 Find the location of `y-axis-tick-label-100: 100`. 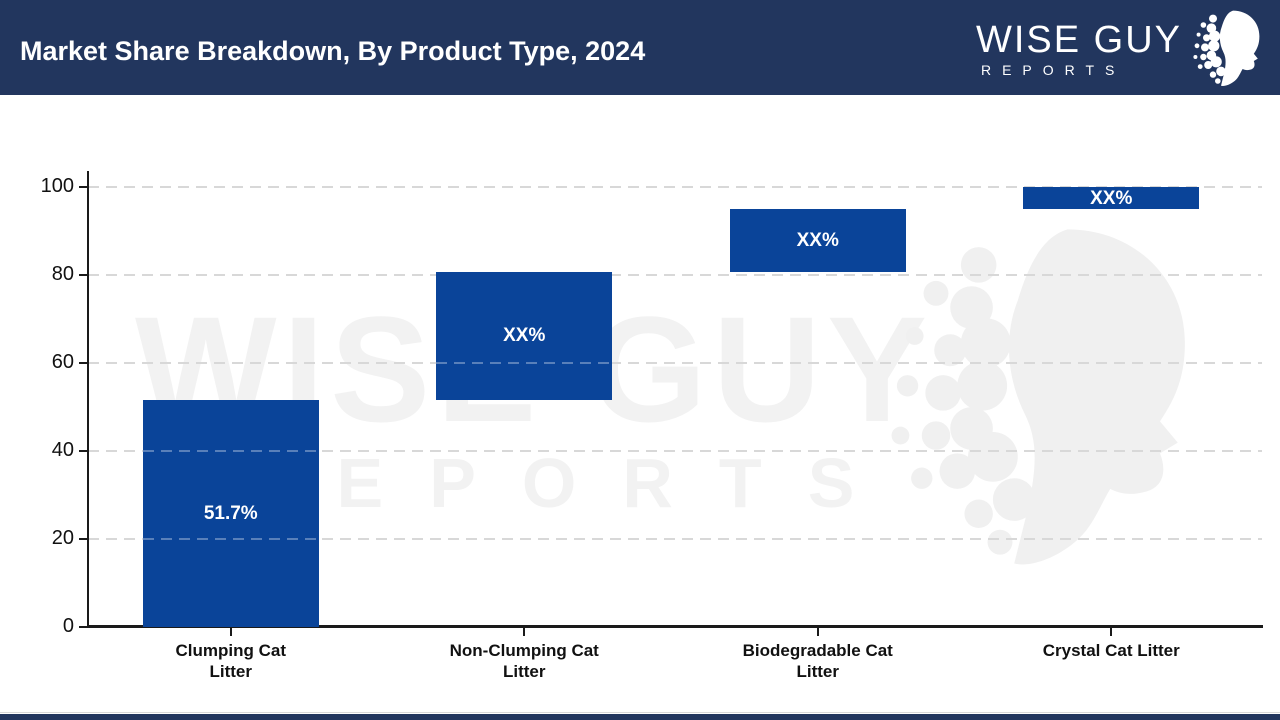

y-axis-tick-label-100: 100 is located at coordinates (57, 186).